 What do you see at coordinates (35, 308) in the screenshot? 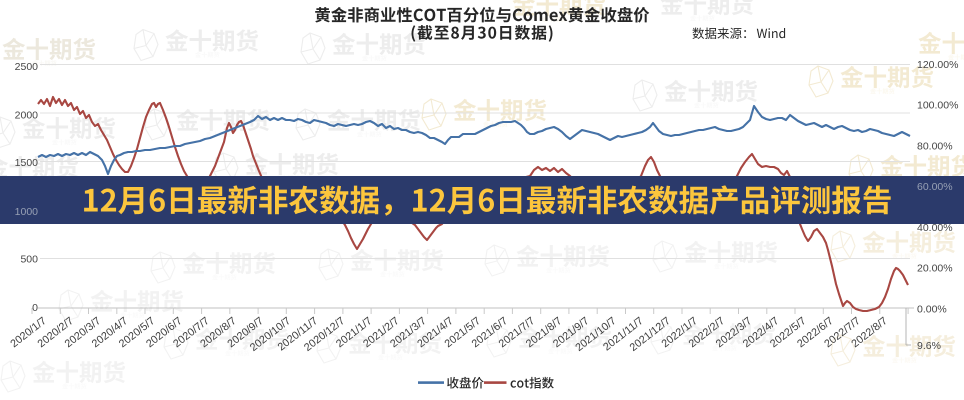
I see `svg-text: 0` at bounding box center [35, 308].